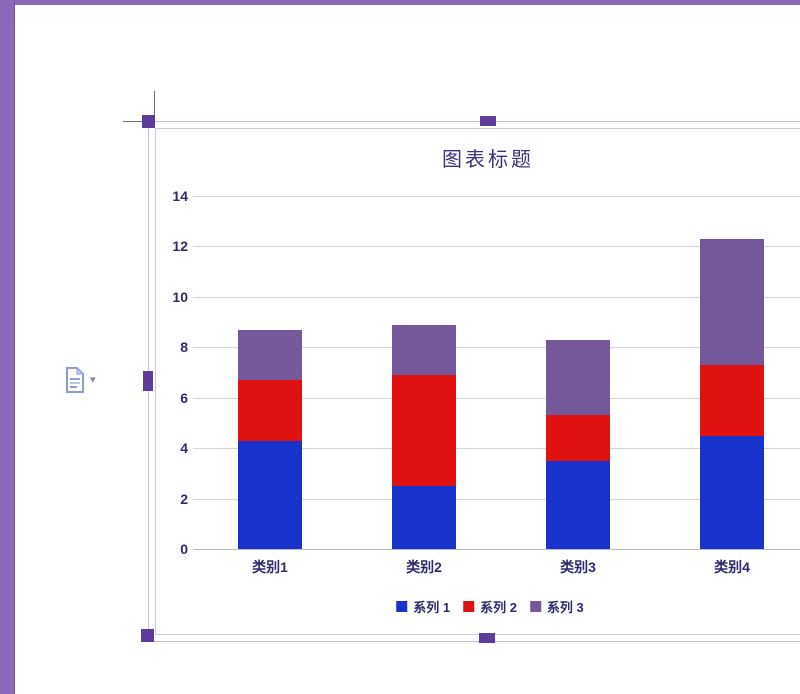 Image resolution: width=800 pixels, height=694 pixels. I want to click on anchor-crosshair-vertical, so click(154, 103).